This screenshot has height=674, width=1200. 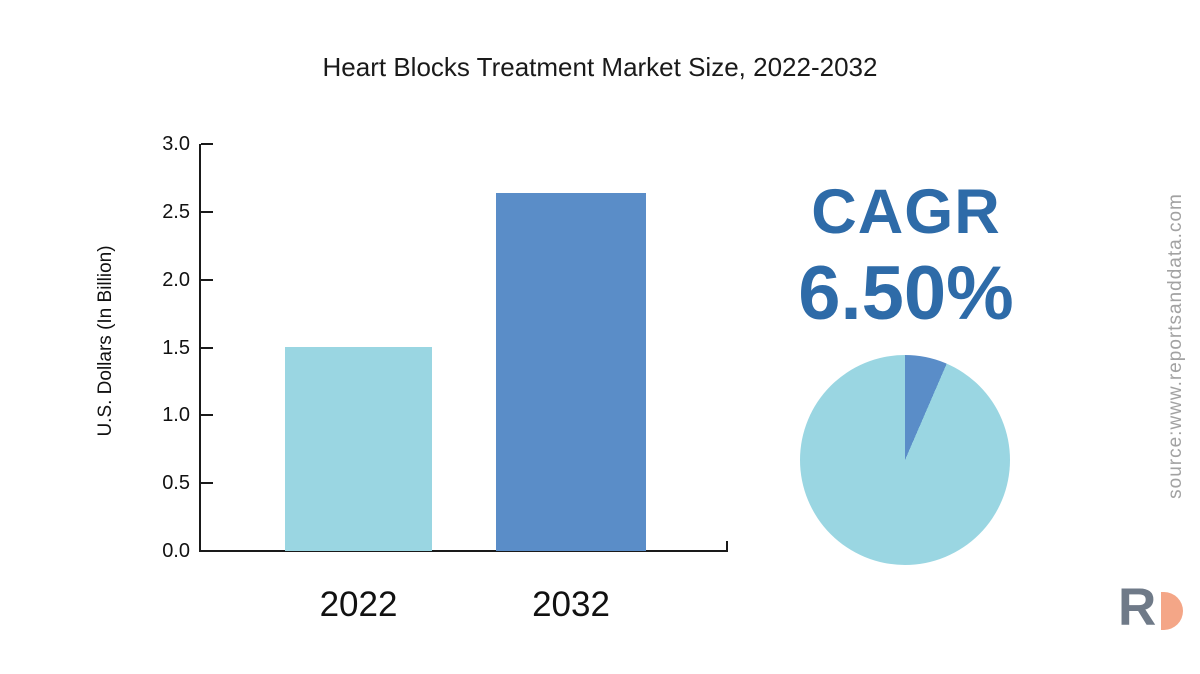 What do you see at coordinates (1172, 611) in the screenshot?
I see `logo-d-shape` at bounding box center [1172, 611].